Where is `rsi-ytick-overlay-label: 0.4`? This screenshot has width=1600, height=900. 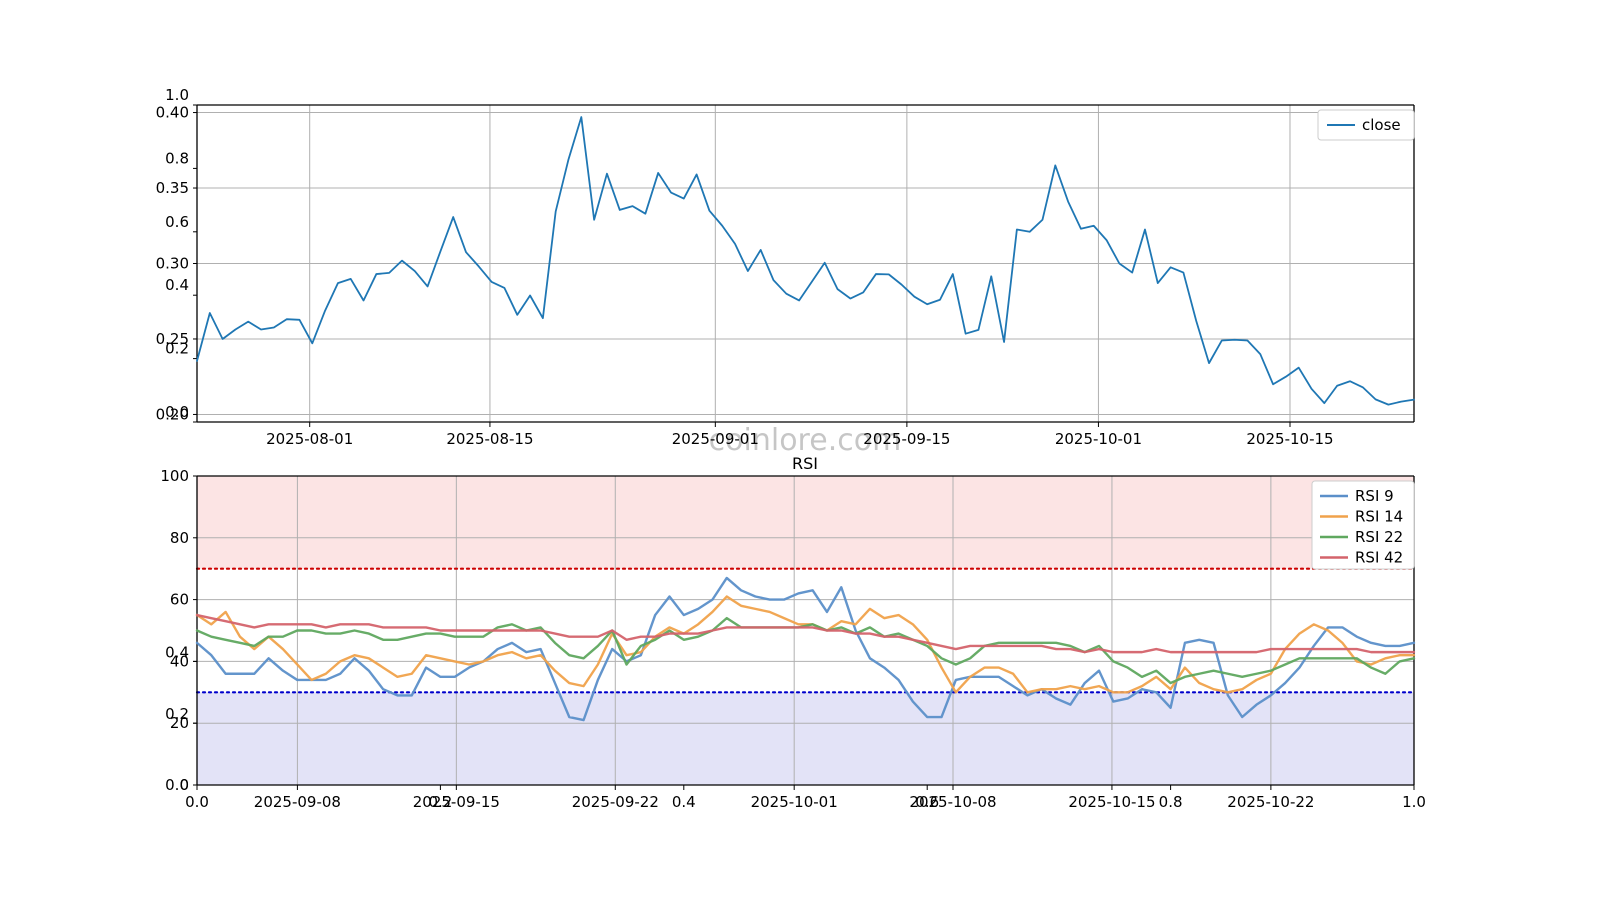
rsi-ytick-overlay-label: 0.4 is located at coordinates (177, 652).